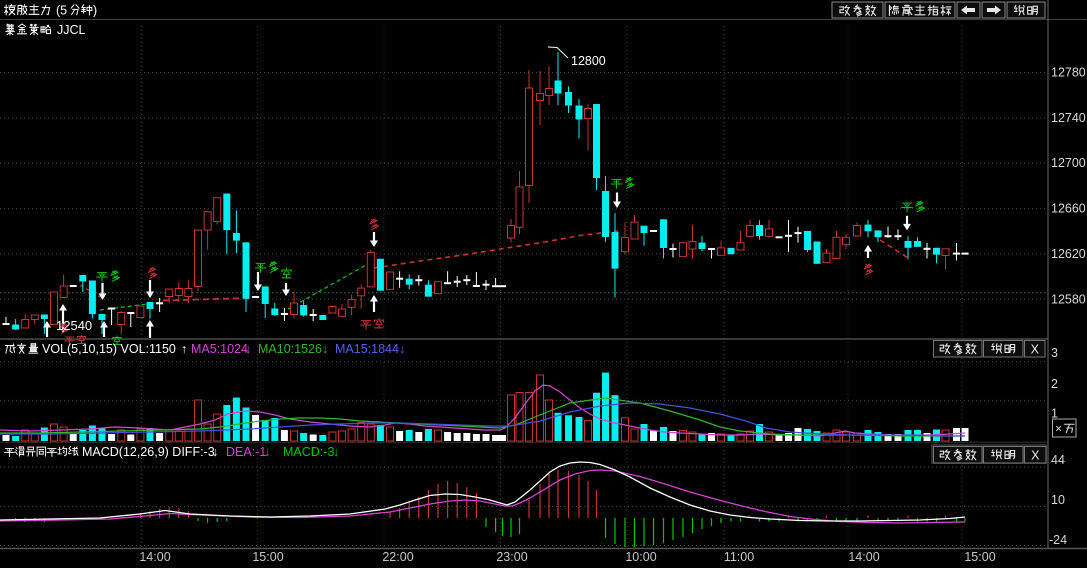 This screenshot has width=1087, height=568. I want to click on svg-text: 10:00, so click(640, 557).